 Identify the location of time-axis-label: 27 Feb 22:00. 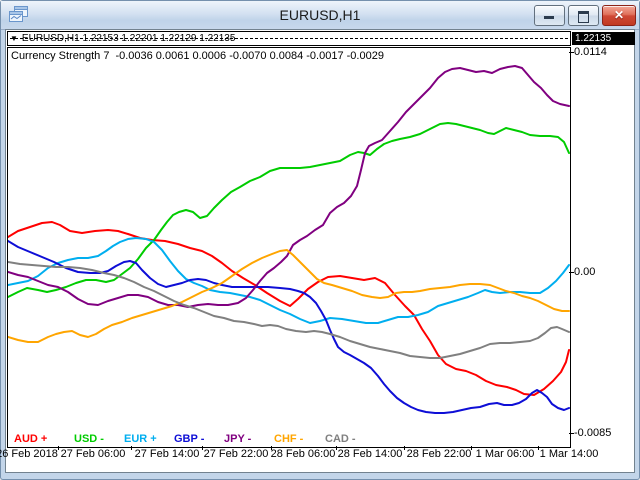
(236, 454).